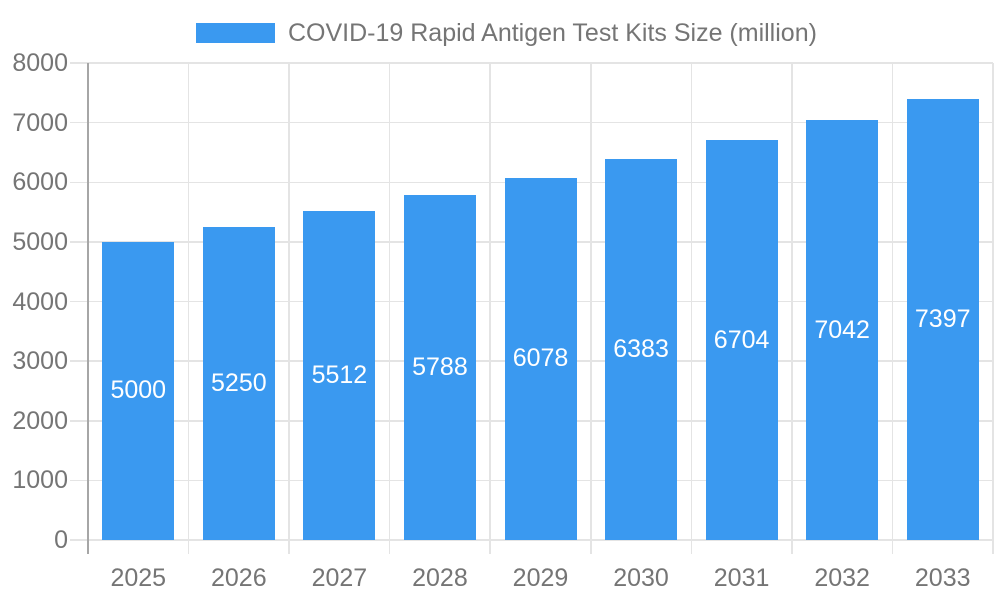  I want to click on bar-value-label: 5512, so click(339, 375).